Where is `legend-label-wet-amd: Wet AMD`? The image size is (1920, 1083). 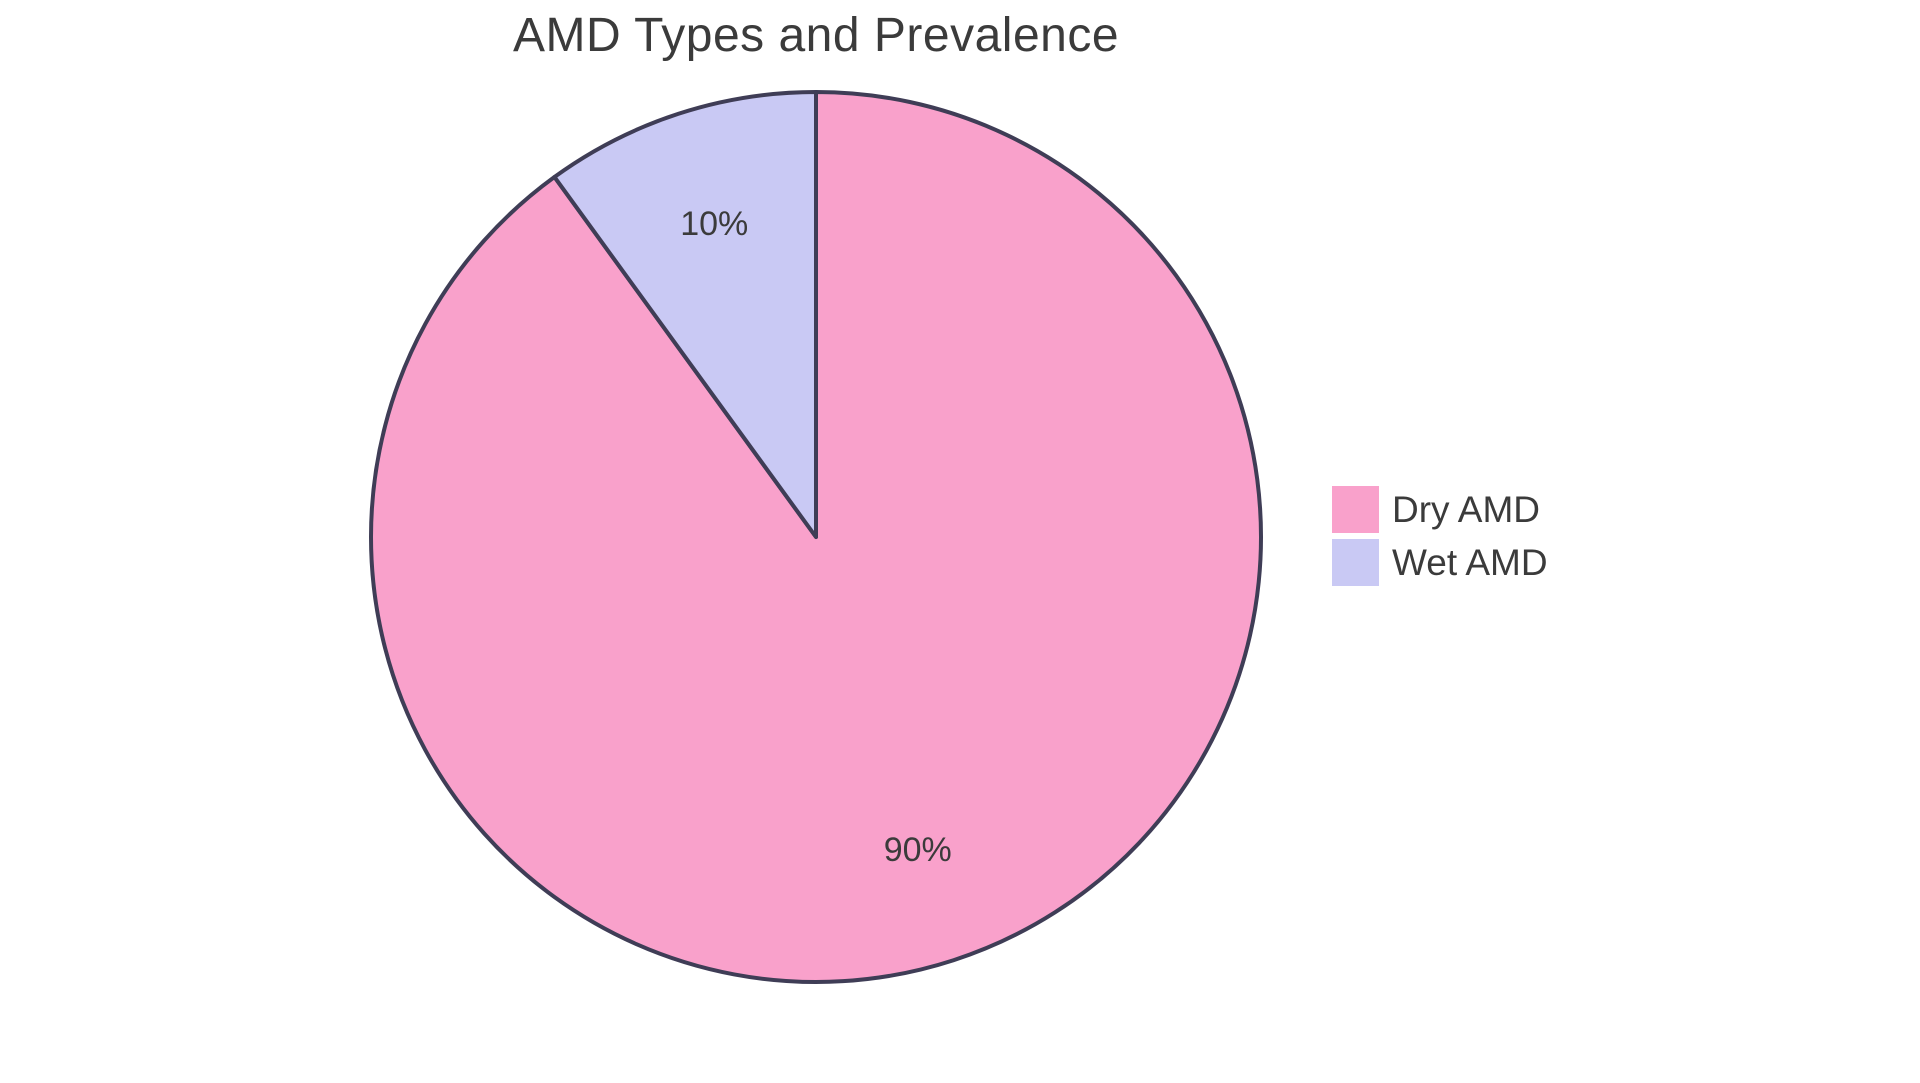 legend-label-wet-amd: Wet AMD is located at coordinates (1470, 562).